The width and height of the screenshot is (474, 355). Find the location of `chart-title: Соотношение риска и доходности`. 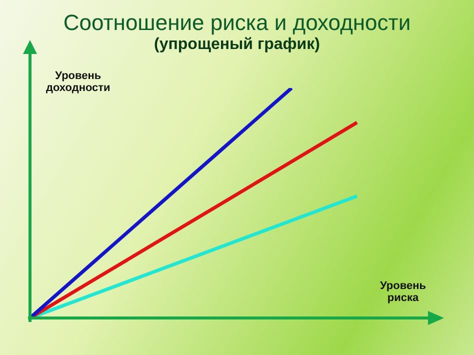

chart-title: Соотношение риска и доходности is located at coordinates (237, 23).